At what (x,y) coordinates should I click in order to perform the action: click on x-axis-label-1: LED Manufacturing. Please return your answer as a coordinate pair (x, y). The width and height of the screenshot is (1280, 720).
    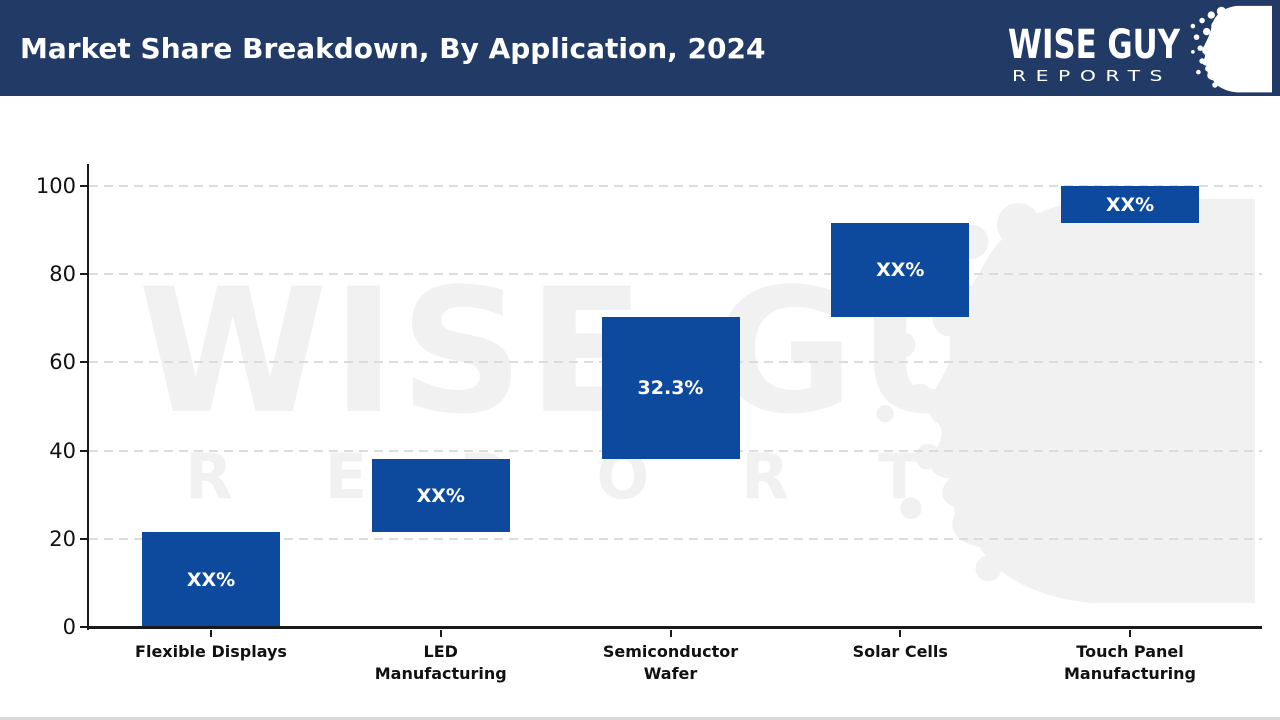
    Looking at the image, I should click on (440, 662).